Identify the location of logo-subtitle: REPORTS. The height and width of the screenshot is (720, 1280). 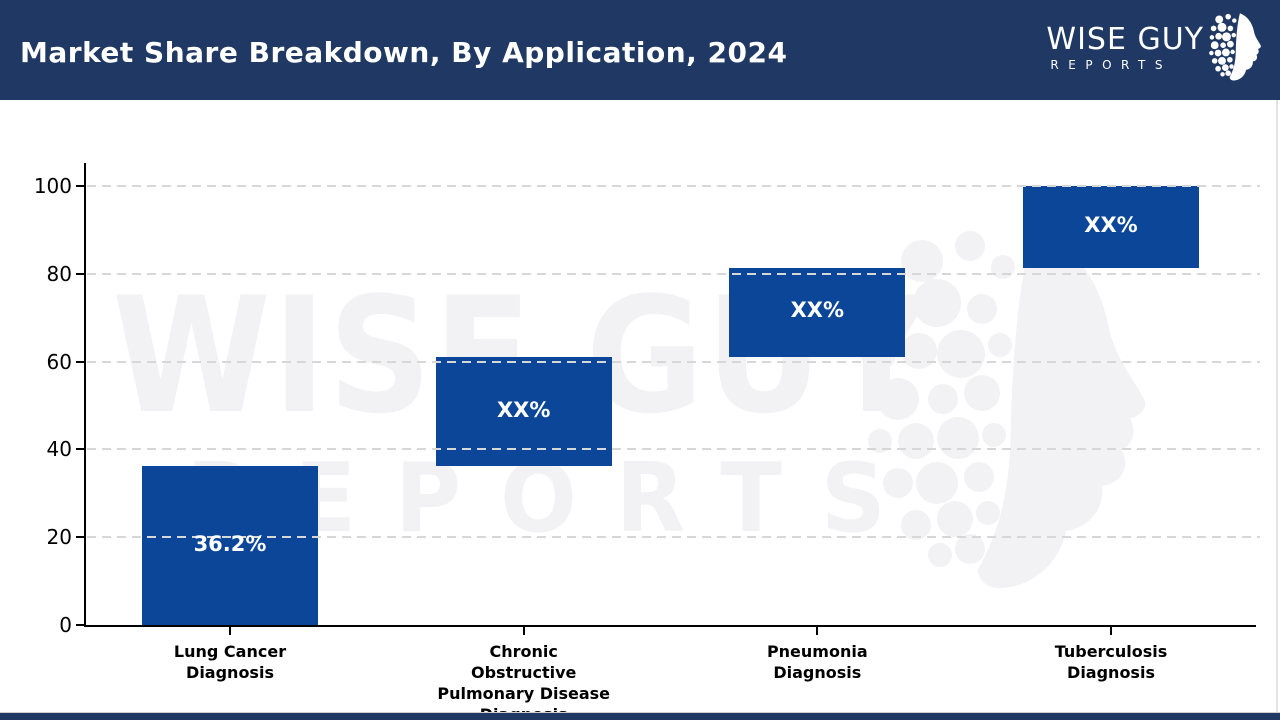
(1111, 65).